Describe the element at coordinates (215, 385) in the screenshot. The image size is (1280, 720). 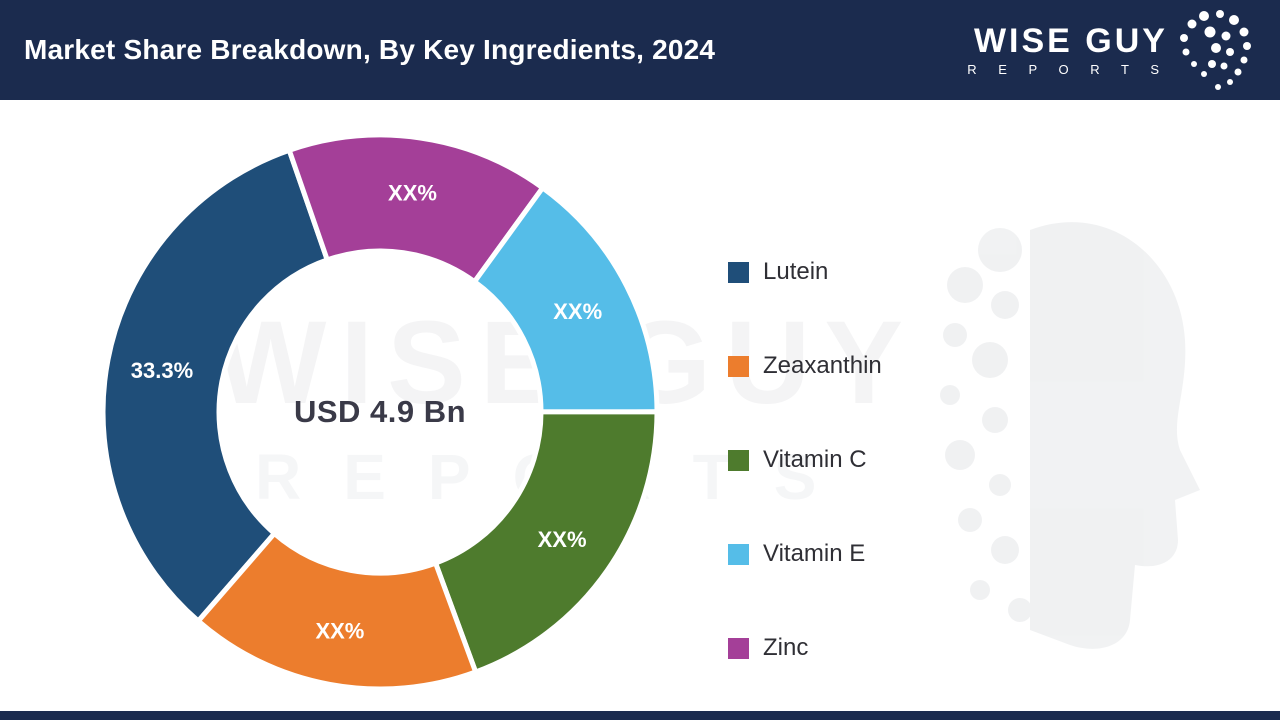
I see `donut-segment-lutein` at that location.